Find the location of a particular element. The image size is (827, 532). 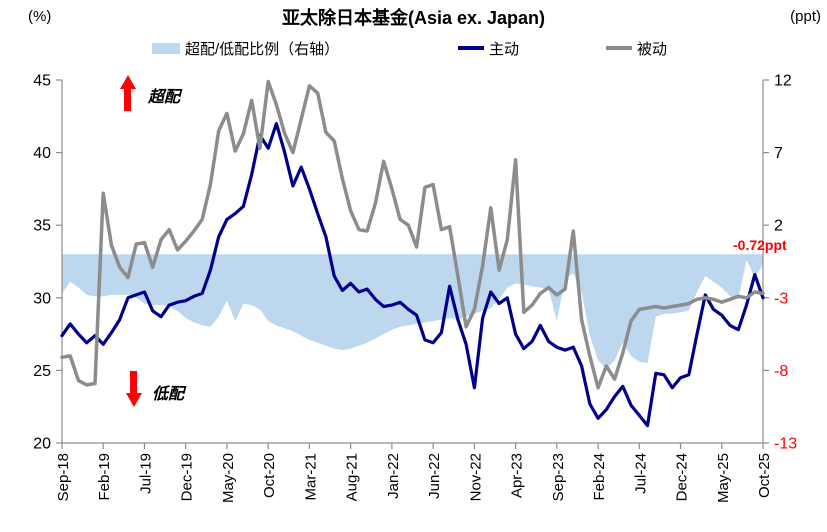

x-axis-tick-label: Dec-19 is located at coordinates (187, 477).